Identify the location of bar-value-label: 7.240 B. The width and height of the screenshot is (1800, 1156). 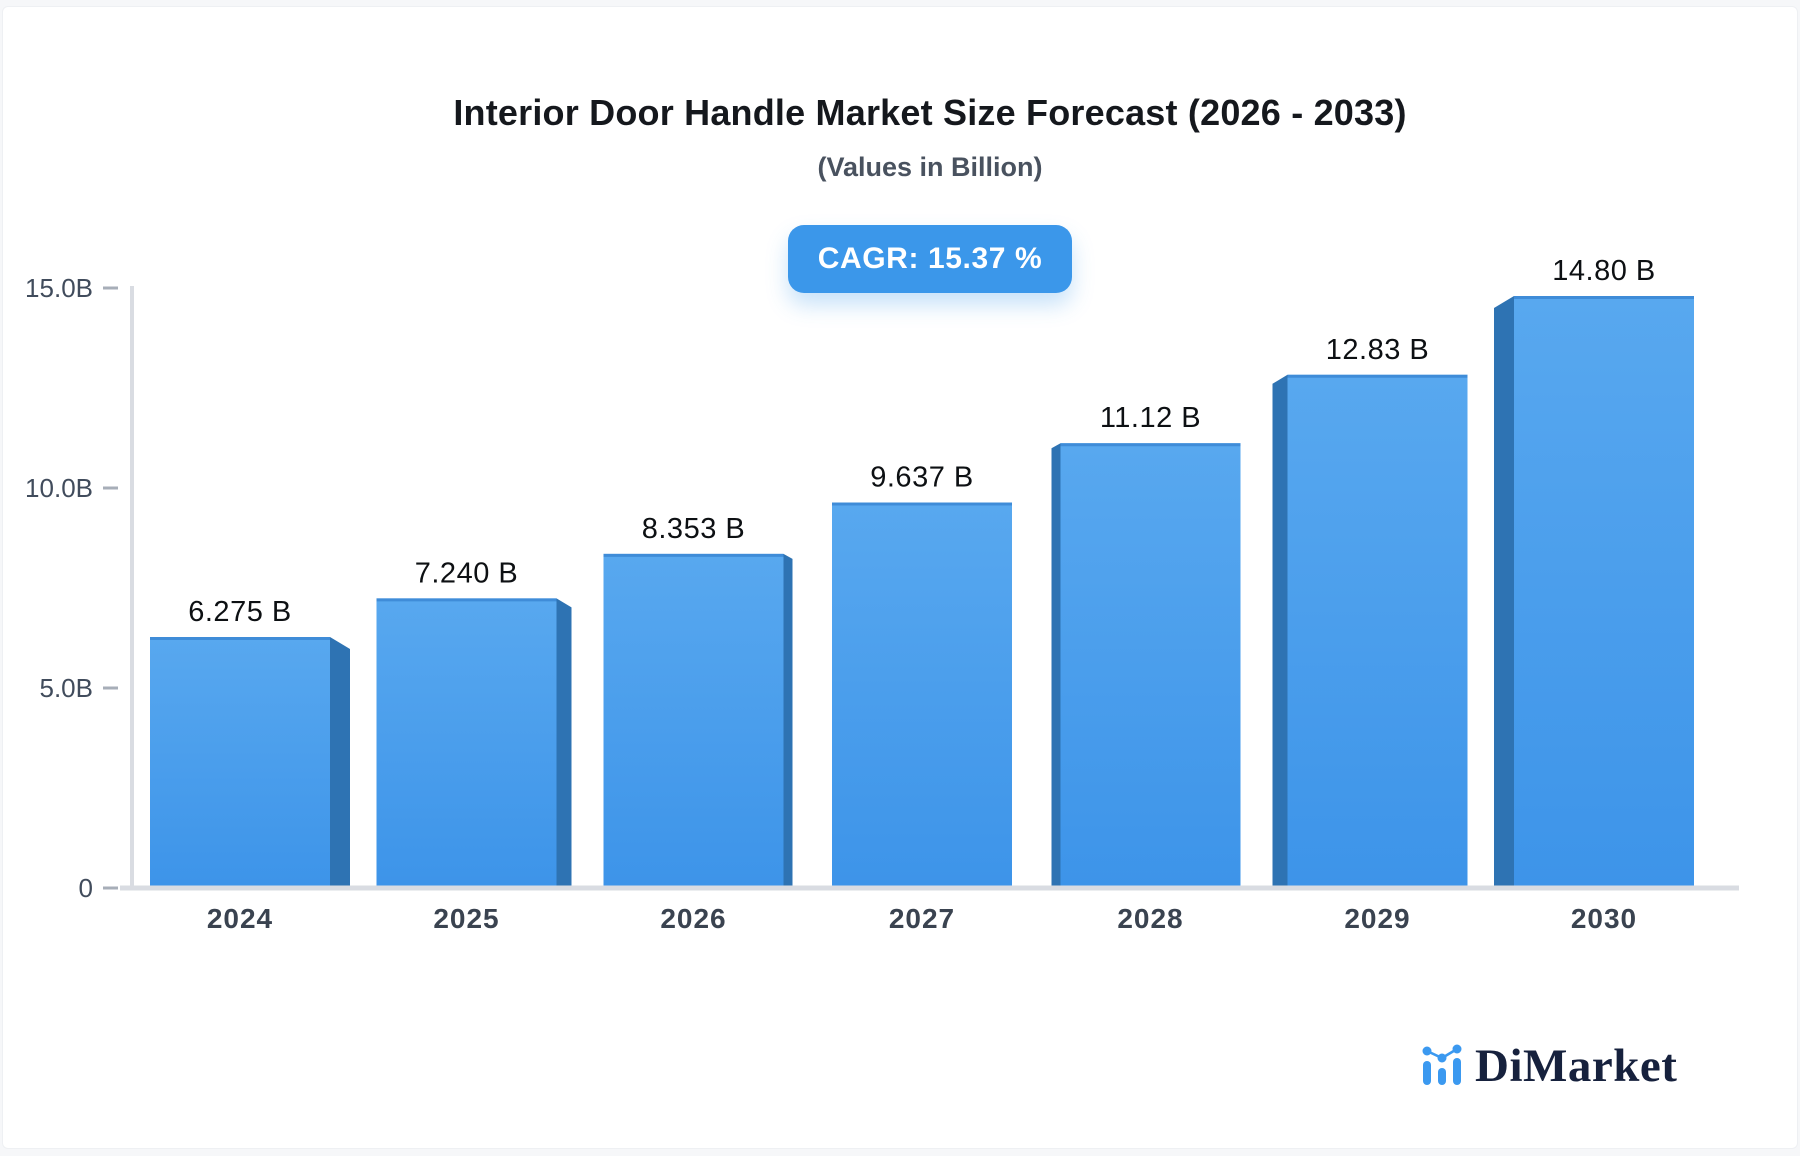
(466, 573).